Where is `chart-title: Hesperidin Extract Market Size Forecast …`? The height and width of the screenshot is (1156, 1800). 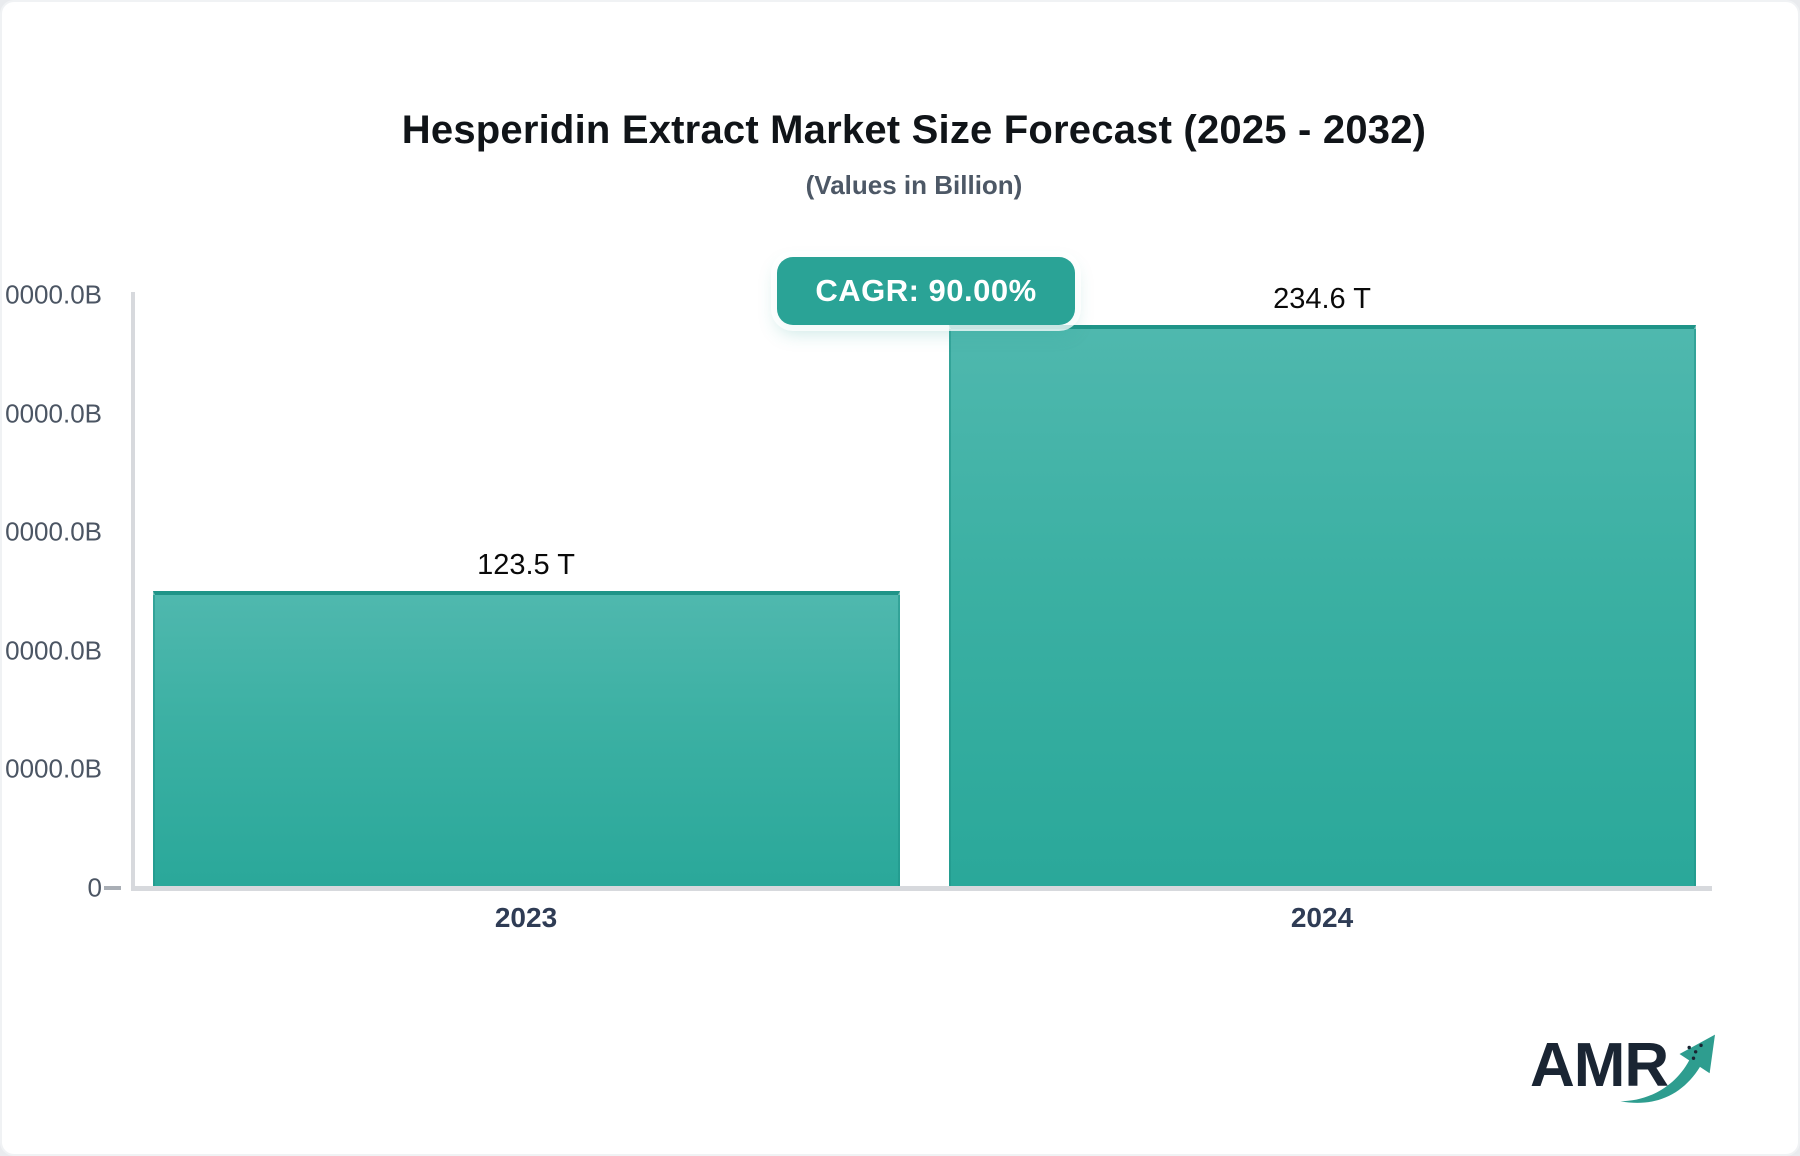 chart-title: Hesperidin Extract Market Size Forecast … is located at coordinates (914, 130).